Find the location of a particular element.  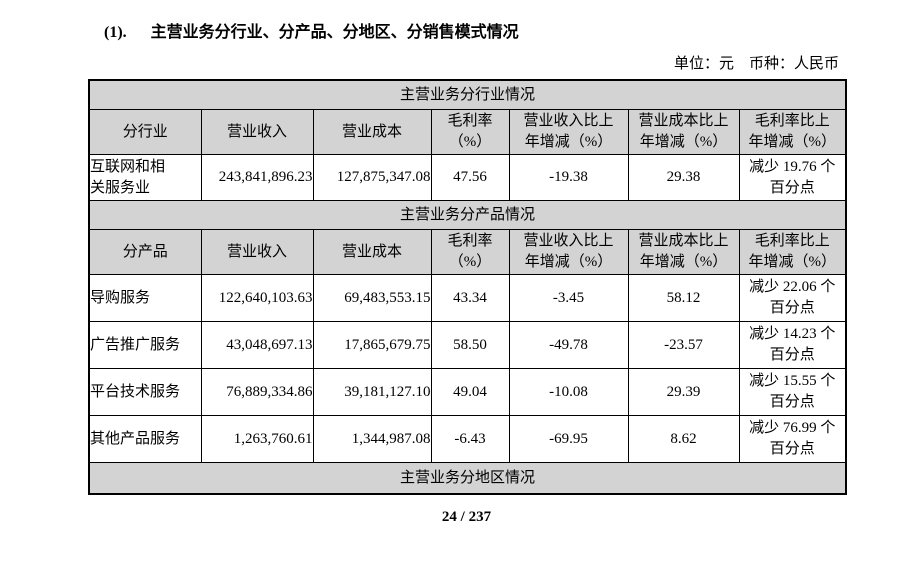

cell-cost-change: 58.12 is located at coordinates (683, 298).